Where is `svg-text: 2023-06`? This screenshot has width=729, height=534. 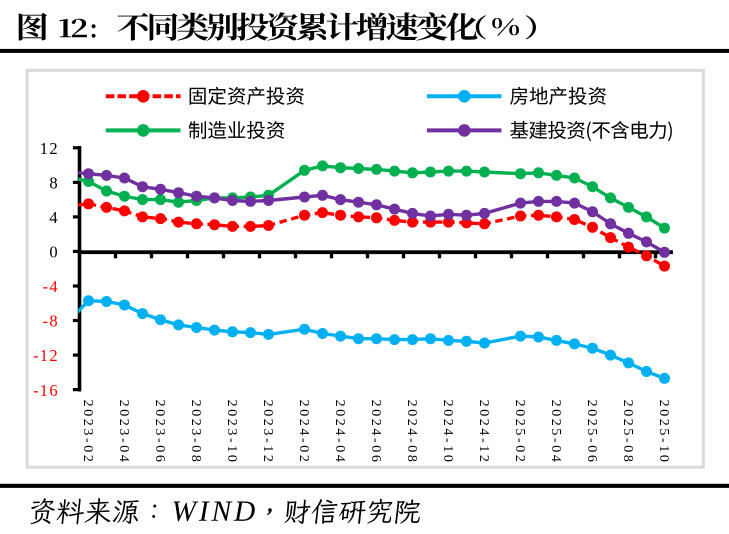
svg-text: 2023-06 is located at coordinates (159, 432).